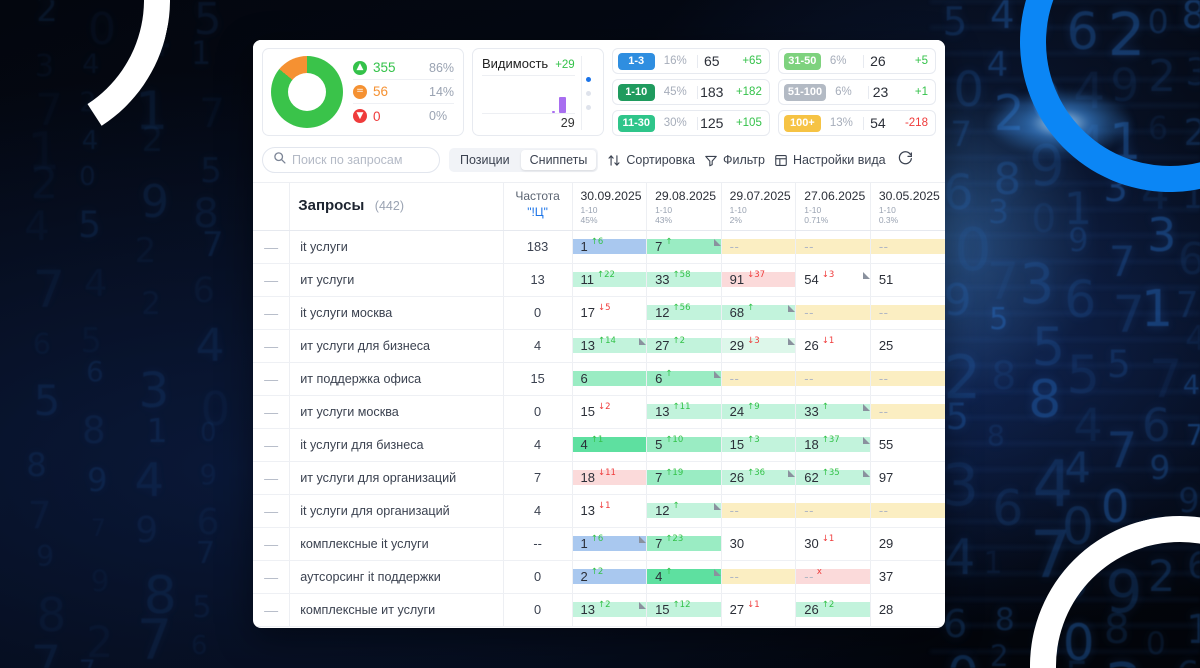 This screenshot has width=1200, height=668. What do you see at coordinates (485, 160) in the screenshot?
I see `tab-positions: Позиции` at bounding box center [485, 160].